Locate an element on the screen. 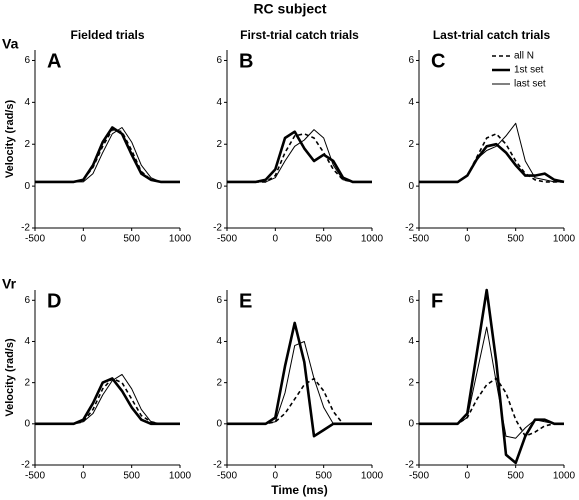  figure-title: RC subject is located at coordinates (289, 9).